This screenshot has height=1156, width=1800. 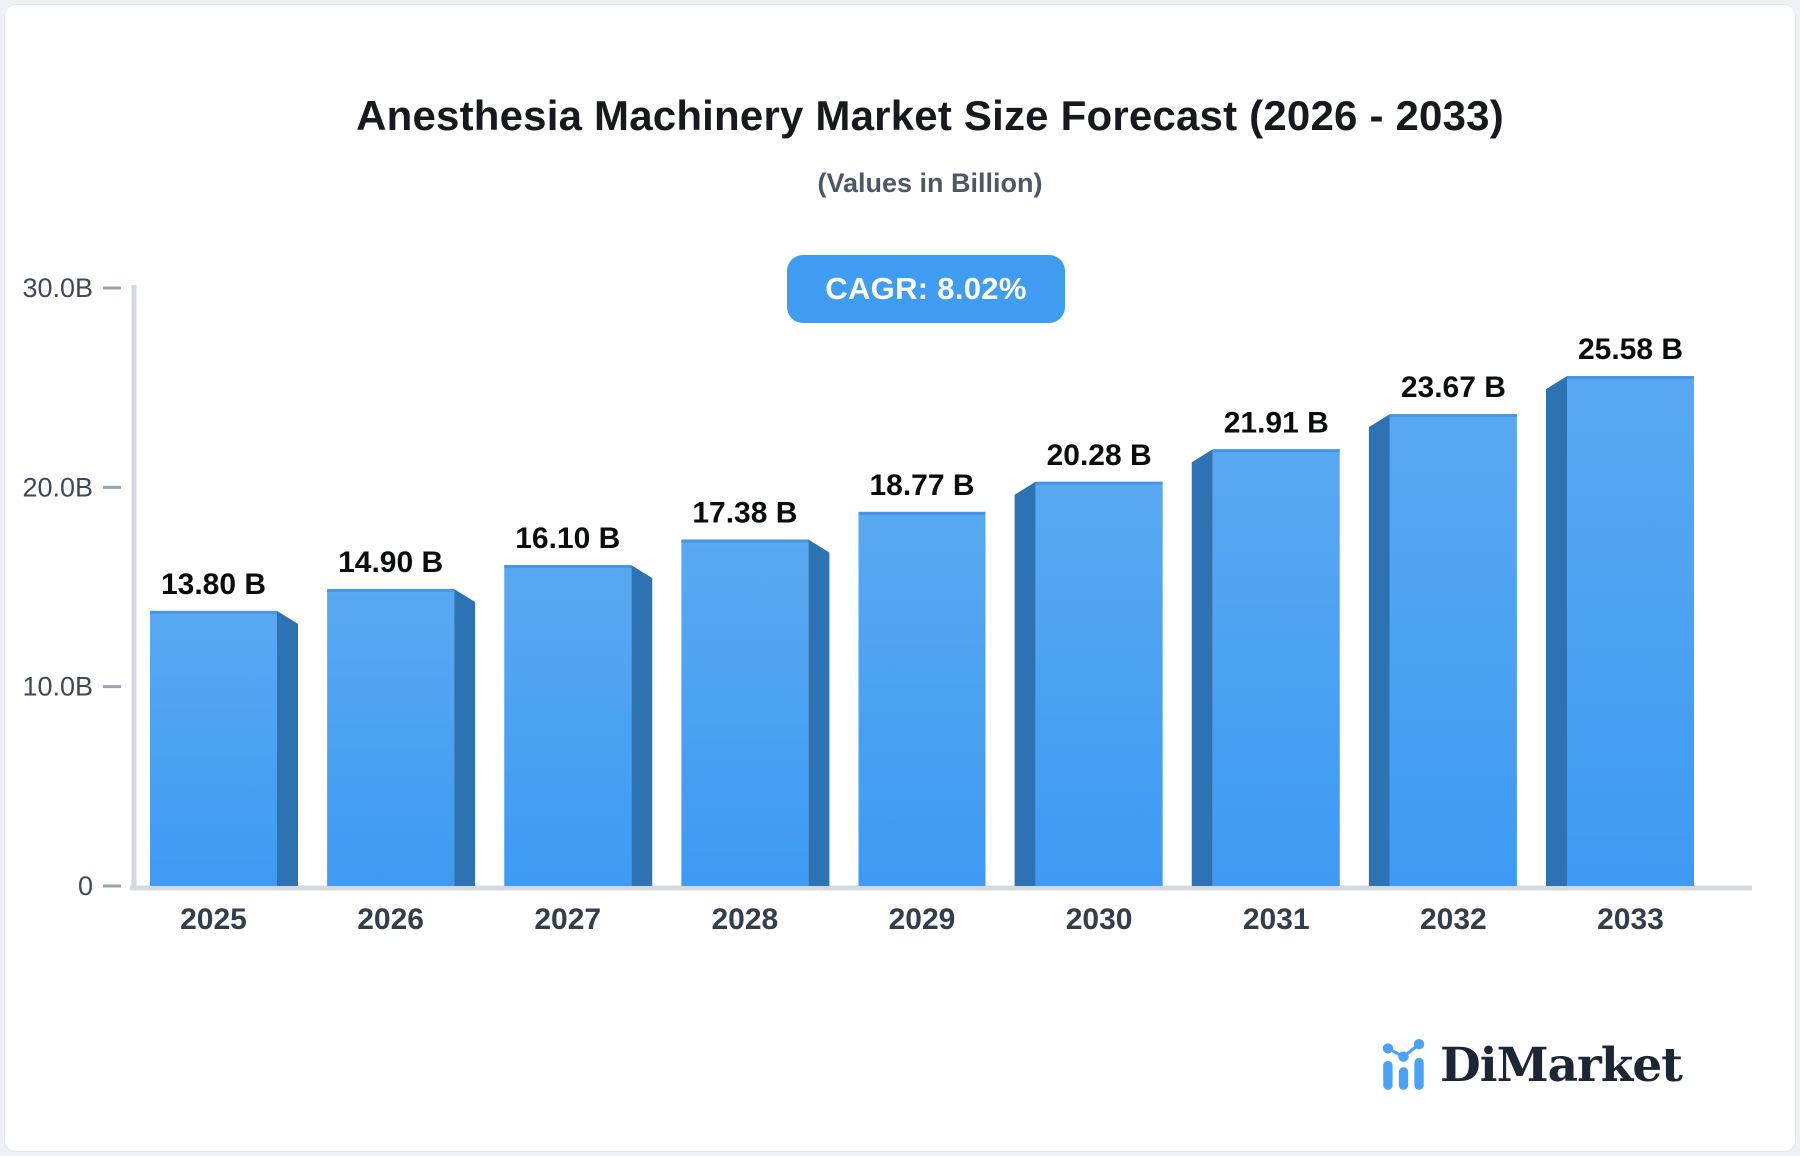 I want to click on brand-logo: DiMarket, so click(x=1532, y=1065).